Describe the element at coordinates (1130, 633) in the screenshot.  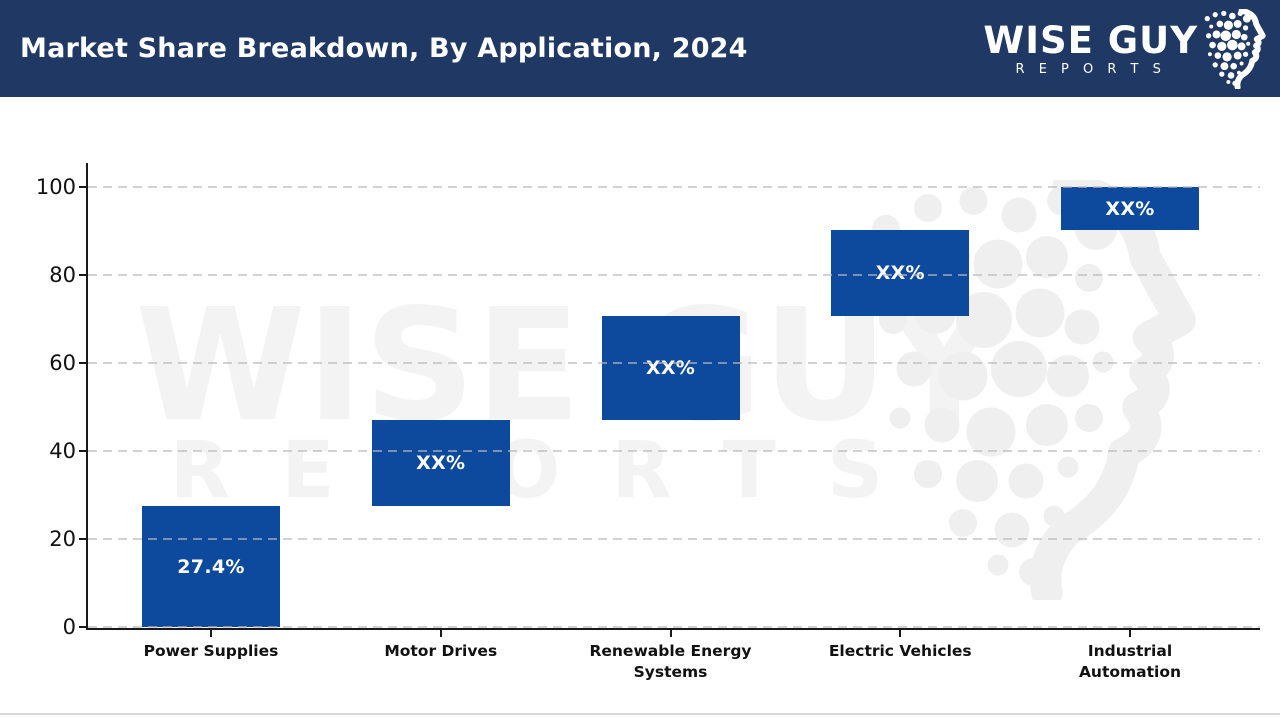
I see `x-tick-mark-industrial-automation` at that location.